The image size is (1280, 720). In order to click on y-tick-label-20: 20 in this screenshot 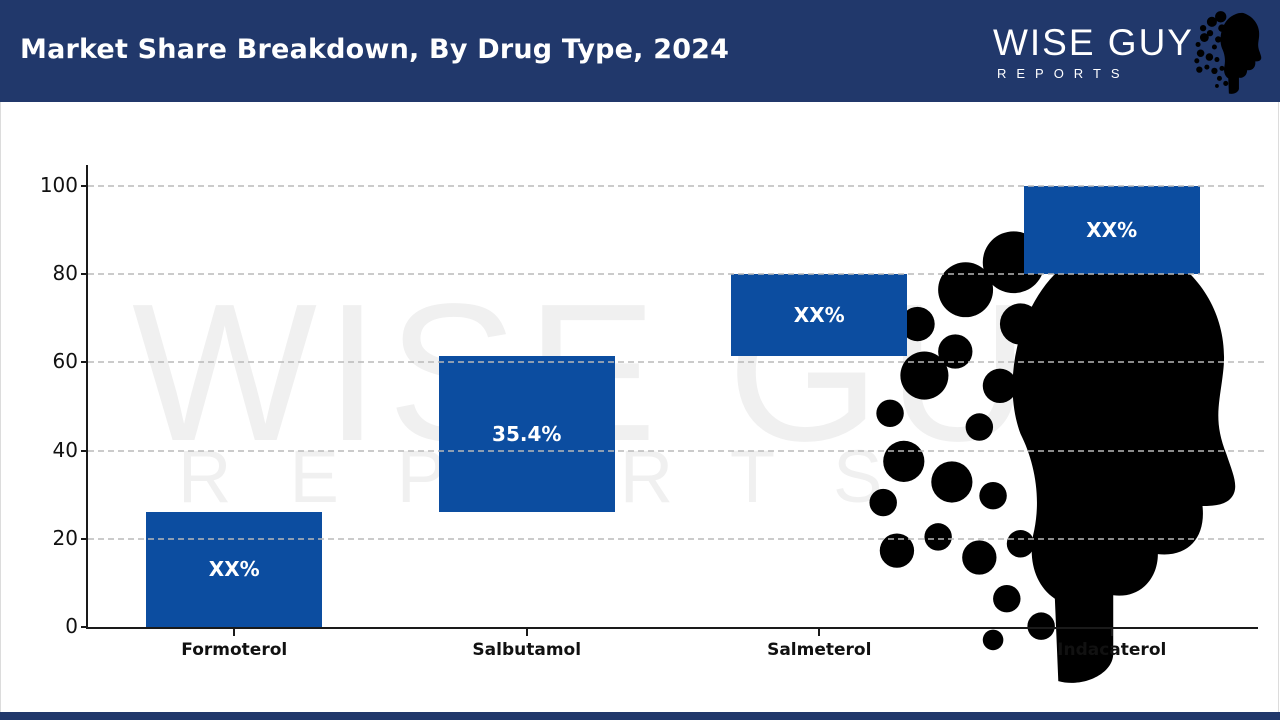, I will do `click(65, 537)`.